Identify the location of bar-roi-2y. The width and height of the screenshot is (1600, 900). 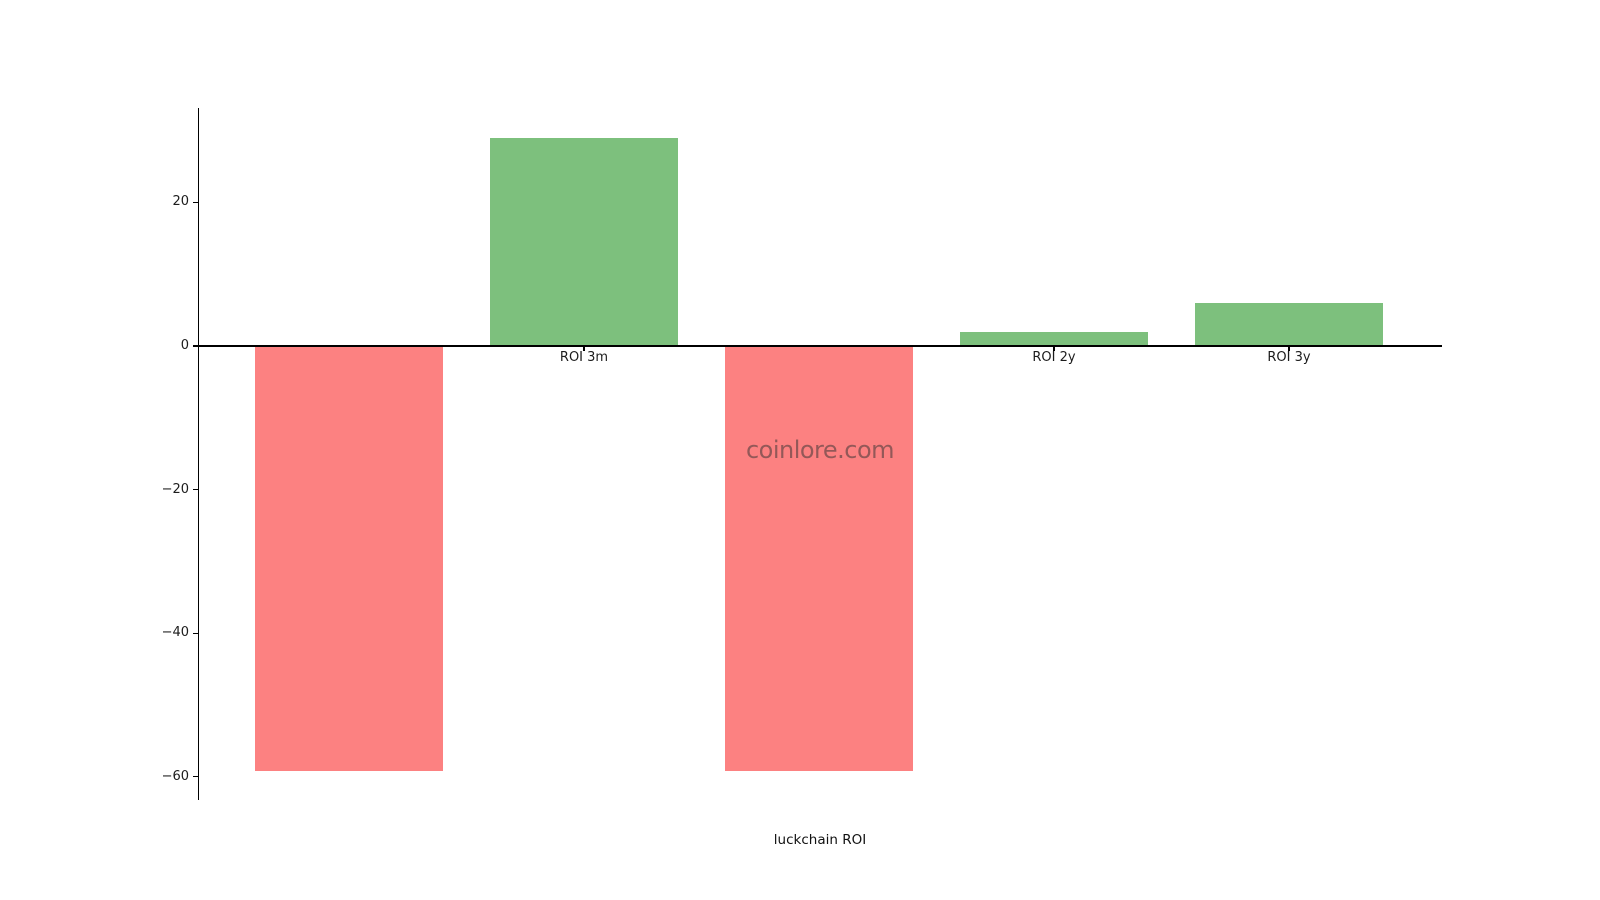
(1054, 338).